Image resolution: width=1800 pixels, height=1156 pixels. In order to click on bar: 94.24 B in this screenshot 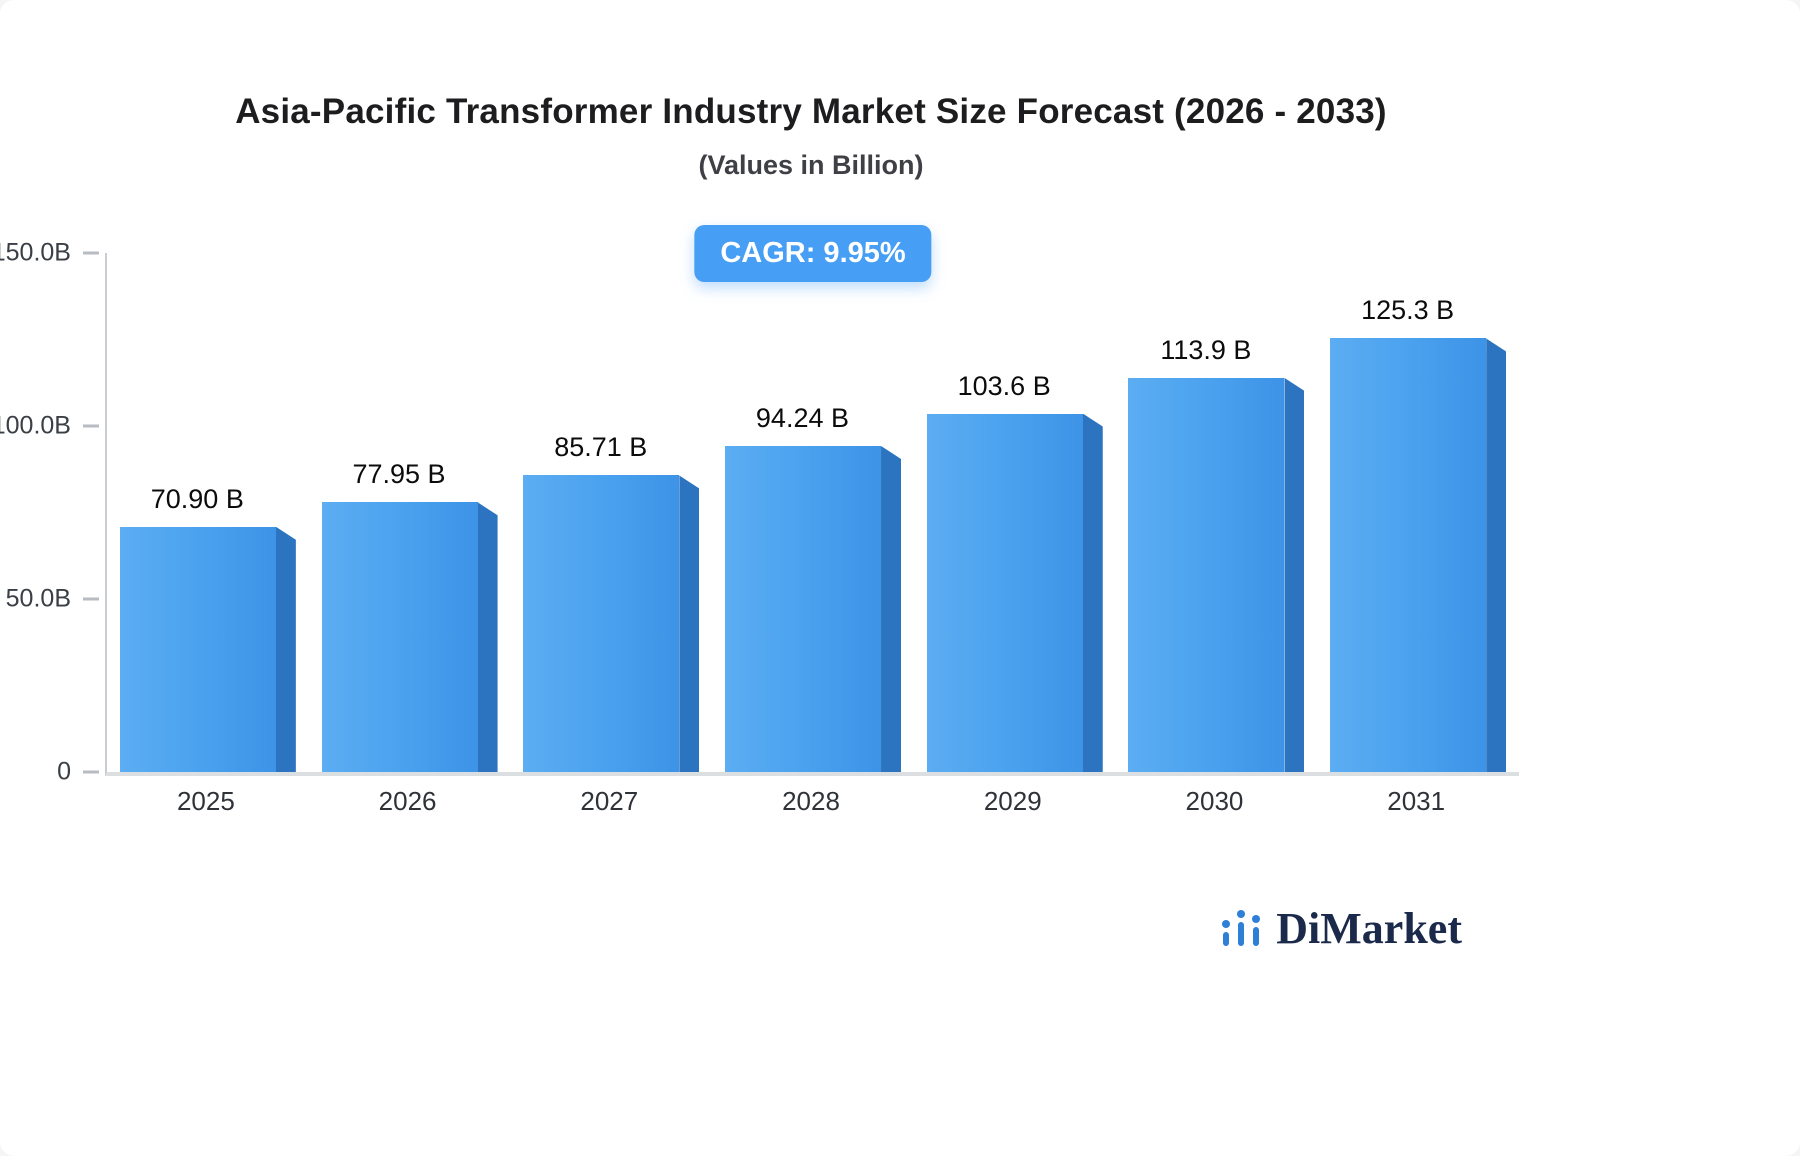, I will do `click(813, 587)`.